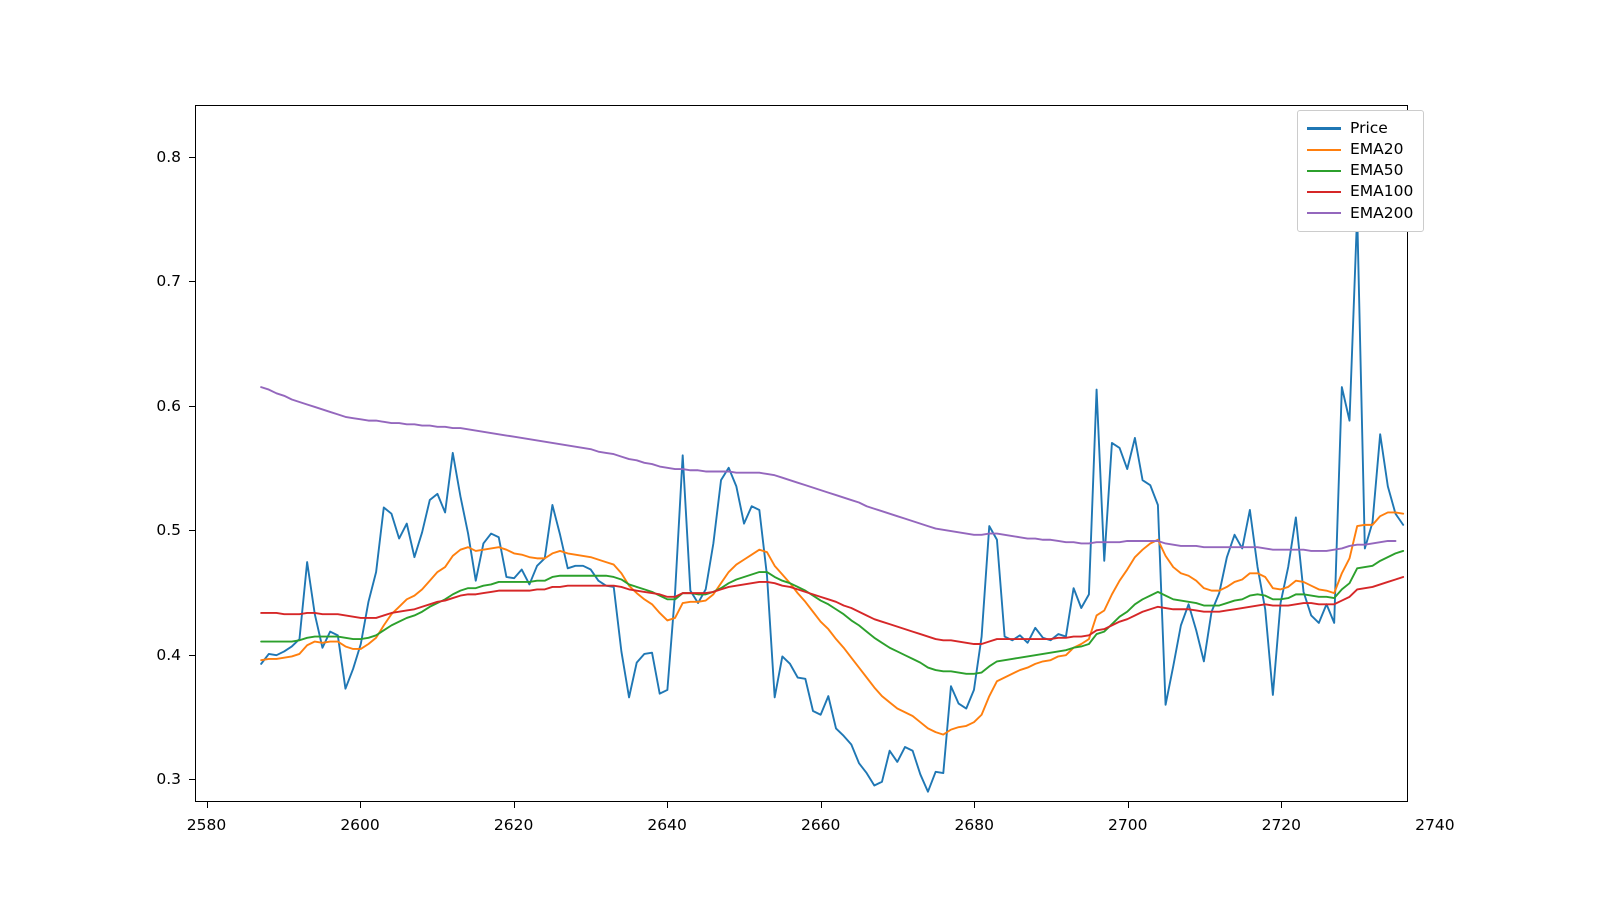  Describe the element at coordinates (1369, 127) in the screenshot. I see `legend-label: Price` at that location.